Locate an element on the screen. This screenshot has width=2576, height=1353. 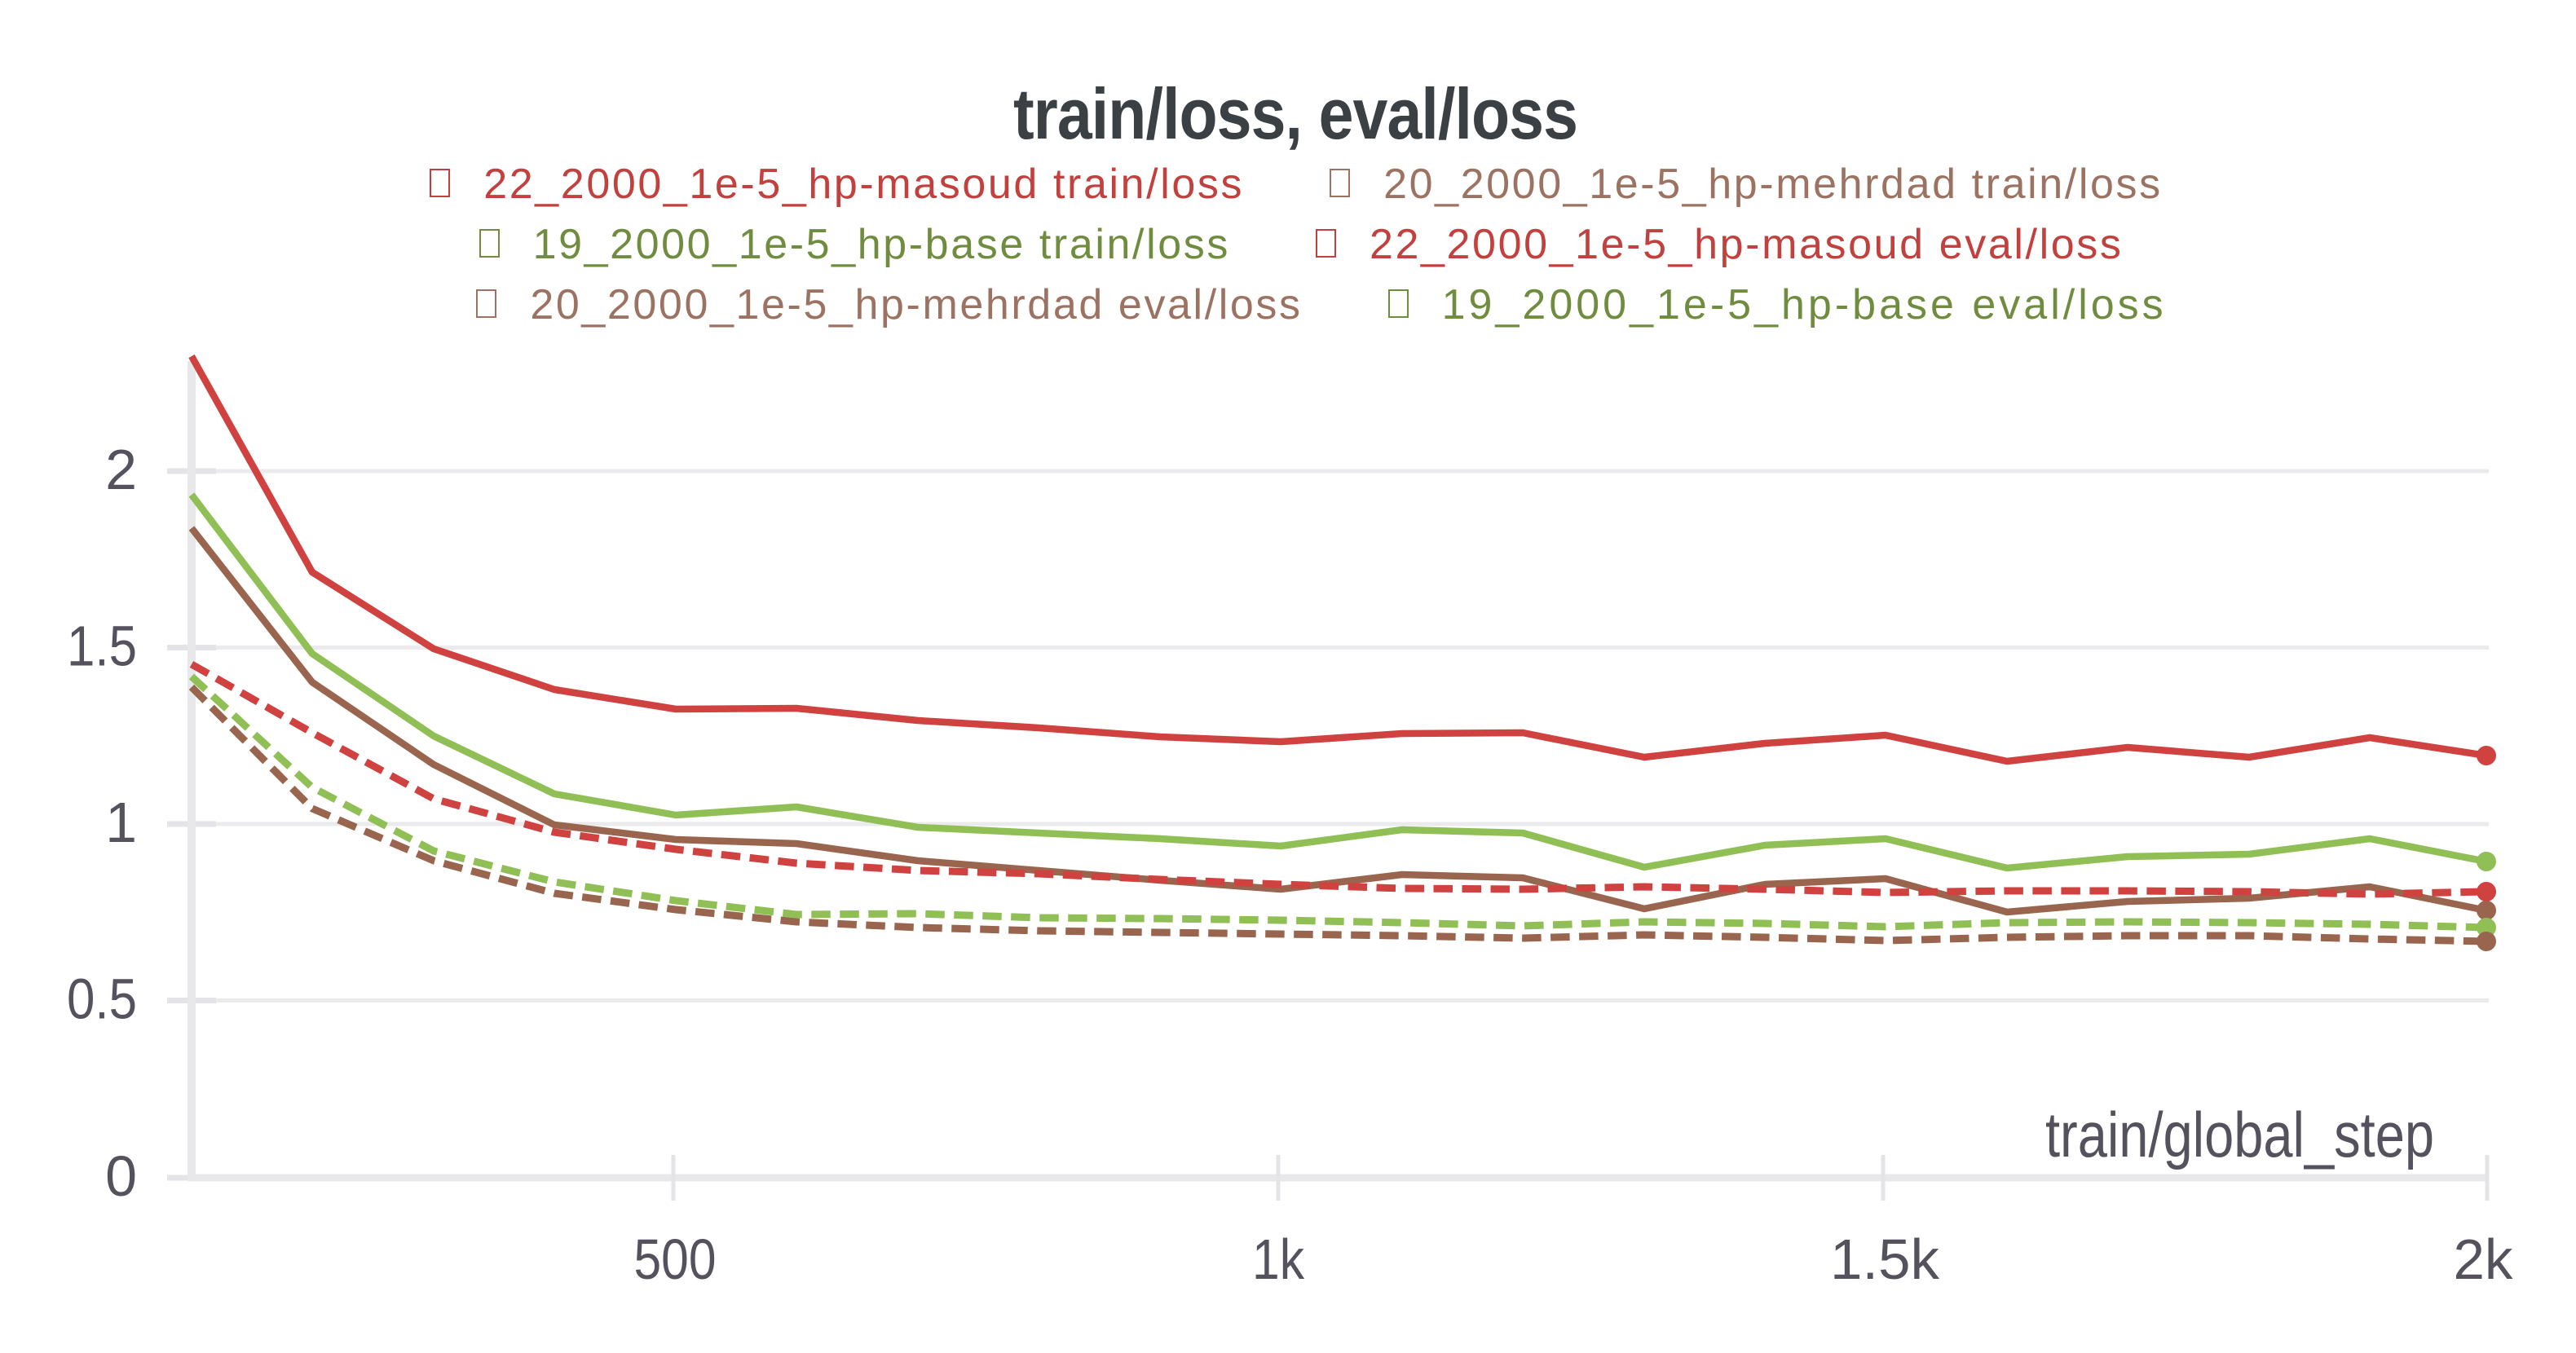
svg-text: 1.5 is located at coordinates (102, 646).